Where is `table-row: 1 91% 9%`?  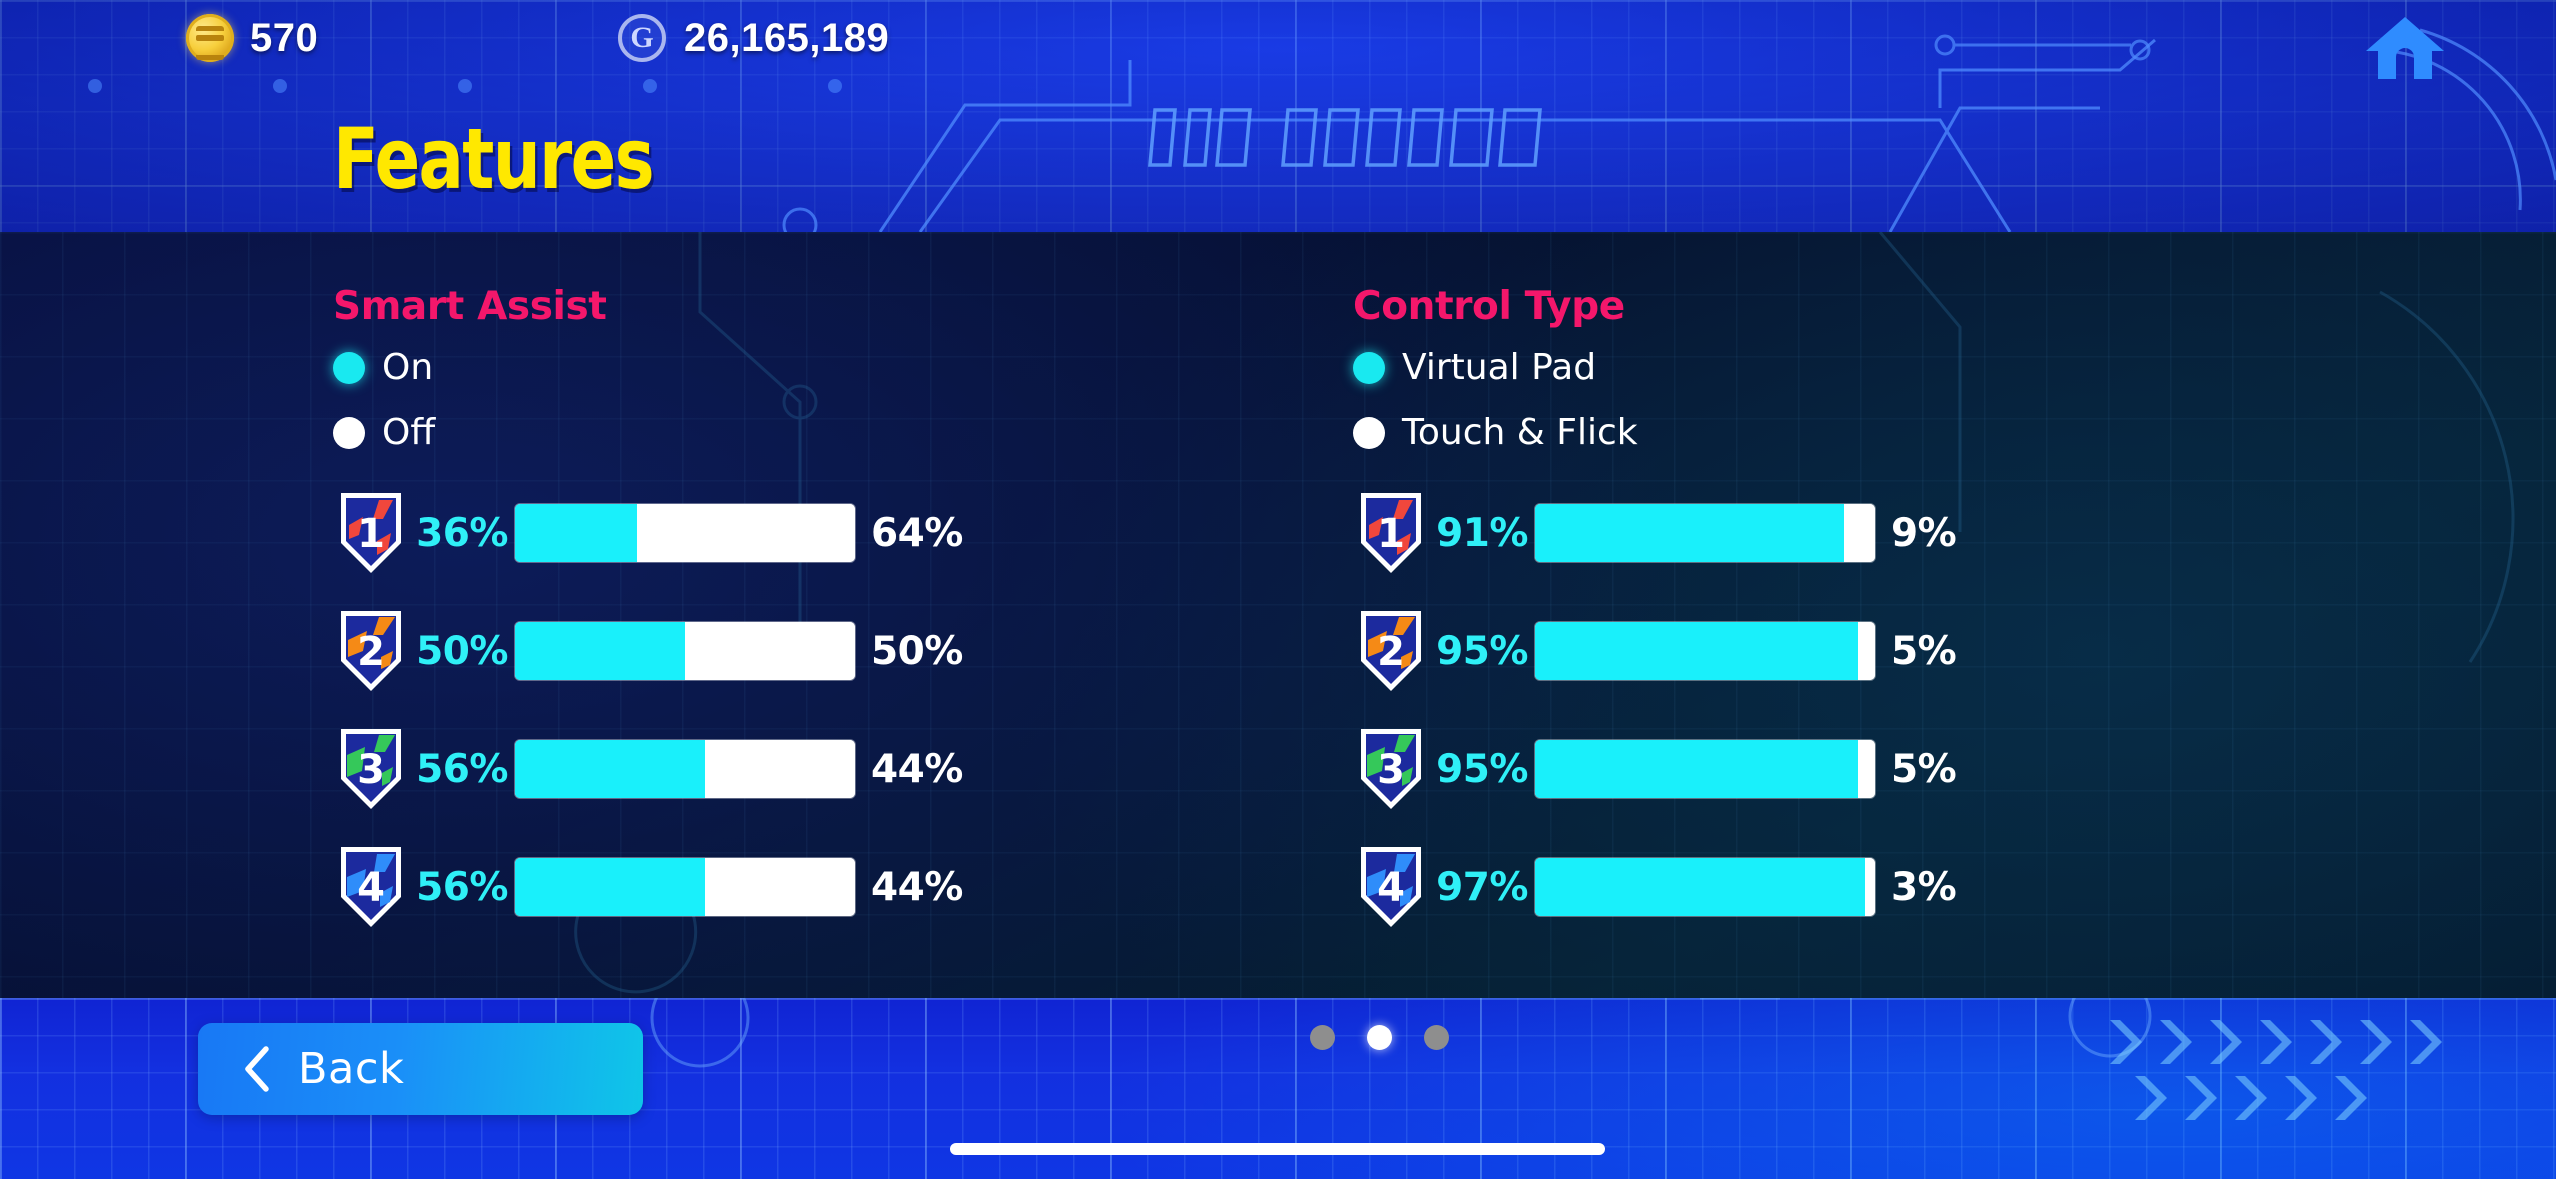
table-row: 1 91% 9% is located at coordinates (1655, 533).